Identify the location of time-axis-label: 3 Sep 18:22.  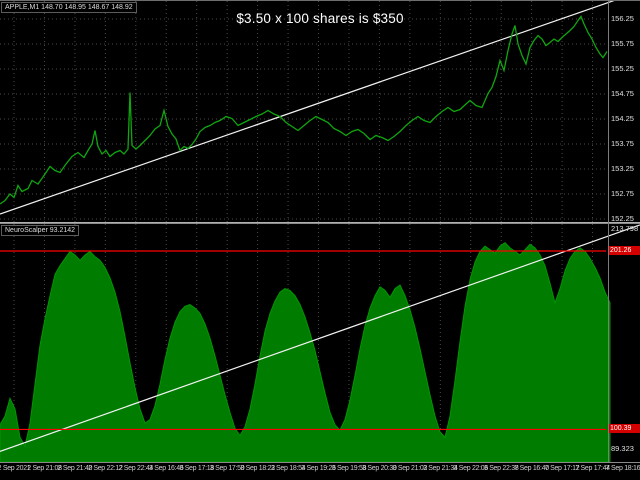
(257, 468).